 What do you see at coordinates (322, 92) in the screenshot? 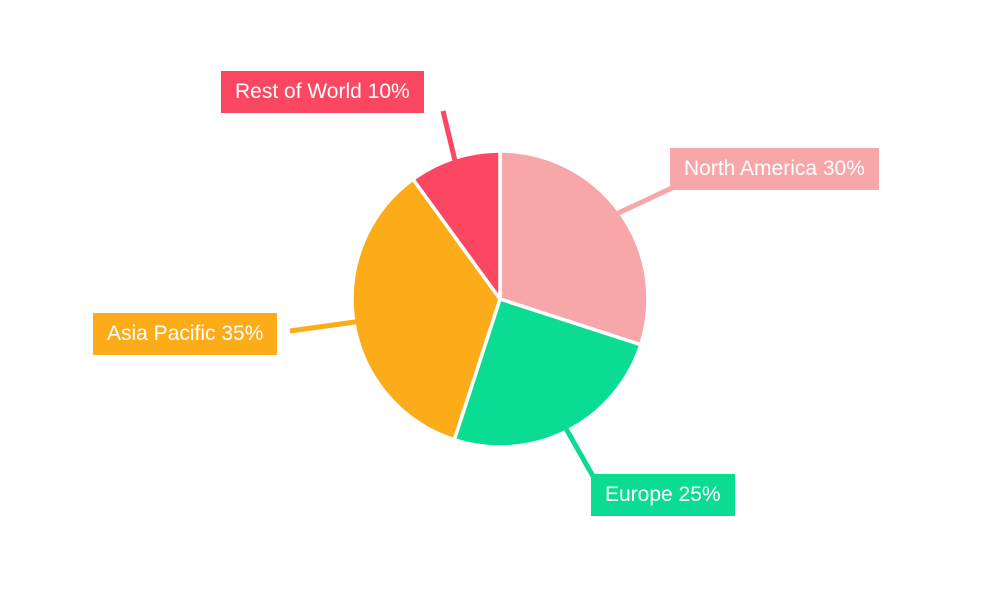
I see `pie-label-rest-of-world: Rest of World 10%` at bounding box center [322, 92].